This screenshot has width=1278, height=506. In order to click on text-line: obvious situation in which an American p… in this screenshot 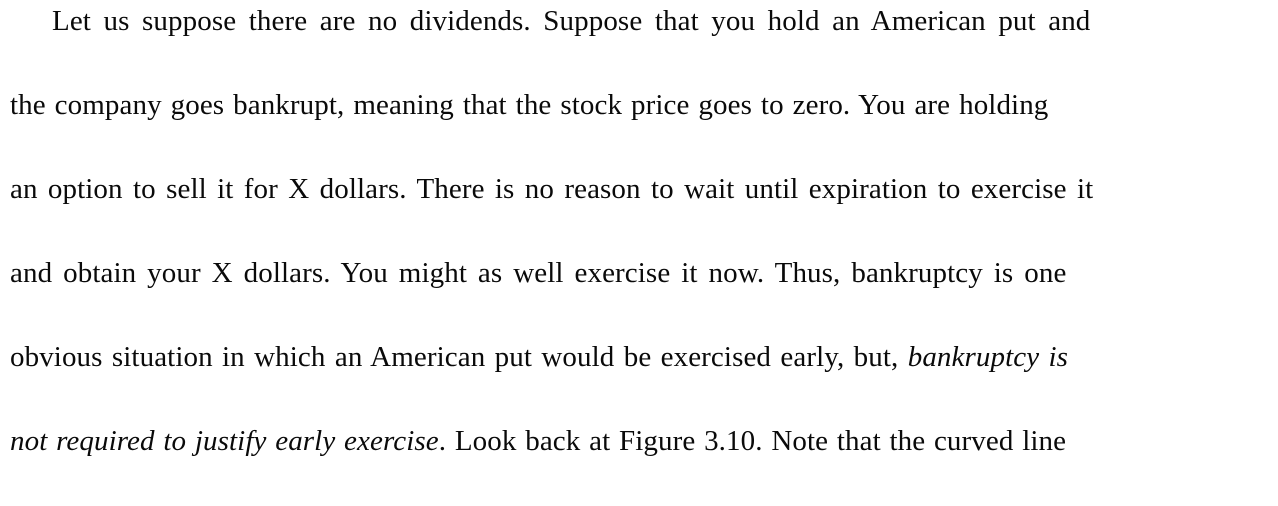, I will do `click(639, 357)`.